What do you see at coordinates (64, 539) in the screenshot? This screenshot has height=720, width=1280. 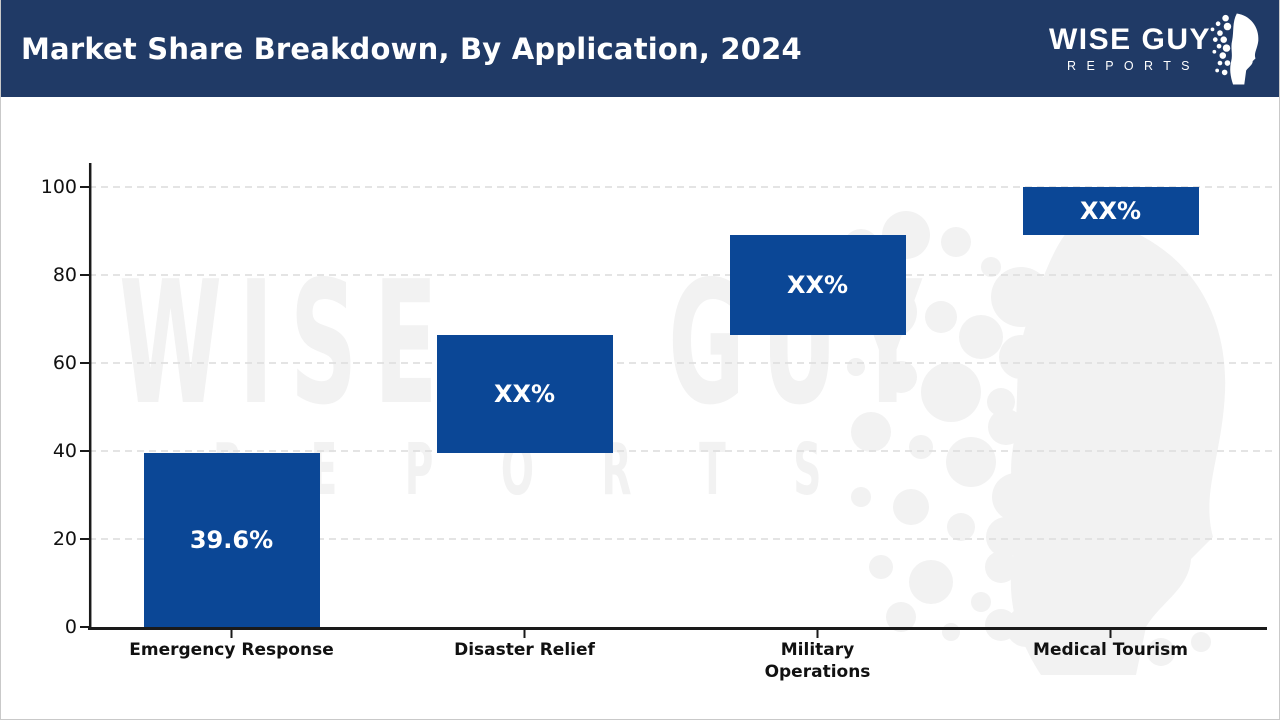 I see `y-tick-label: 20` at bounding box center [64, 539].